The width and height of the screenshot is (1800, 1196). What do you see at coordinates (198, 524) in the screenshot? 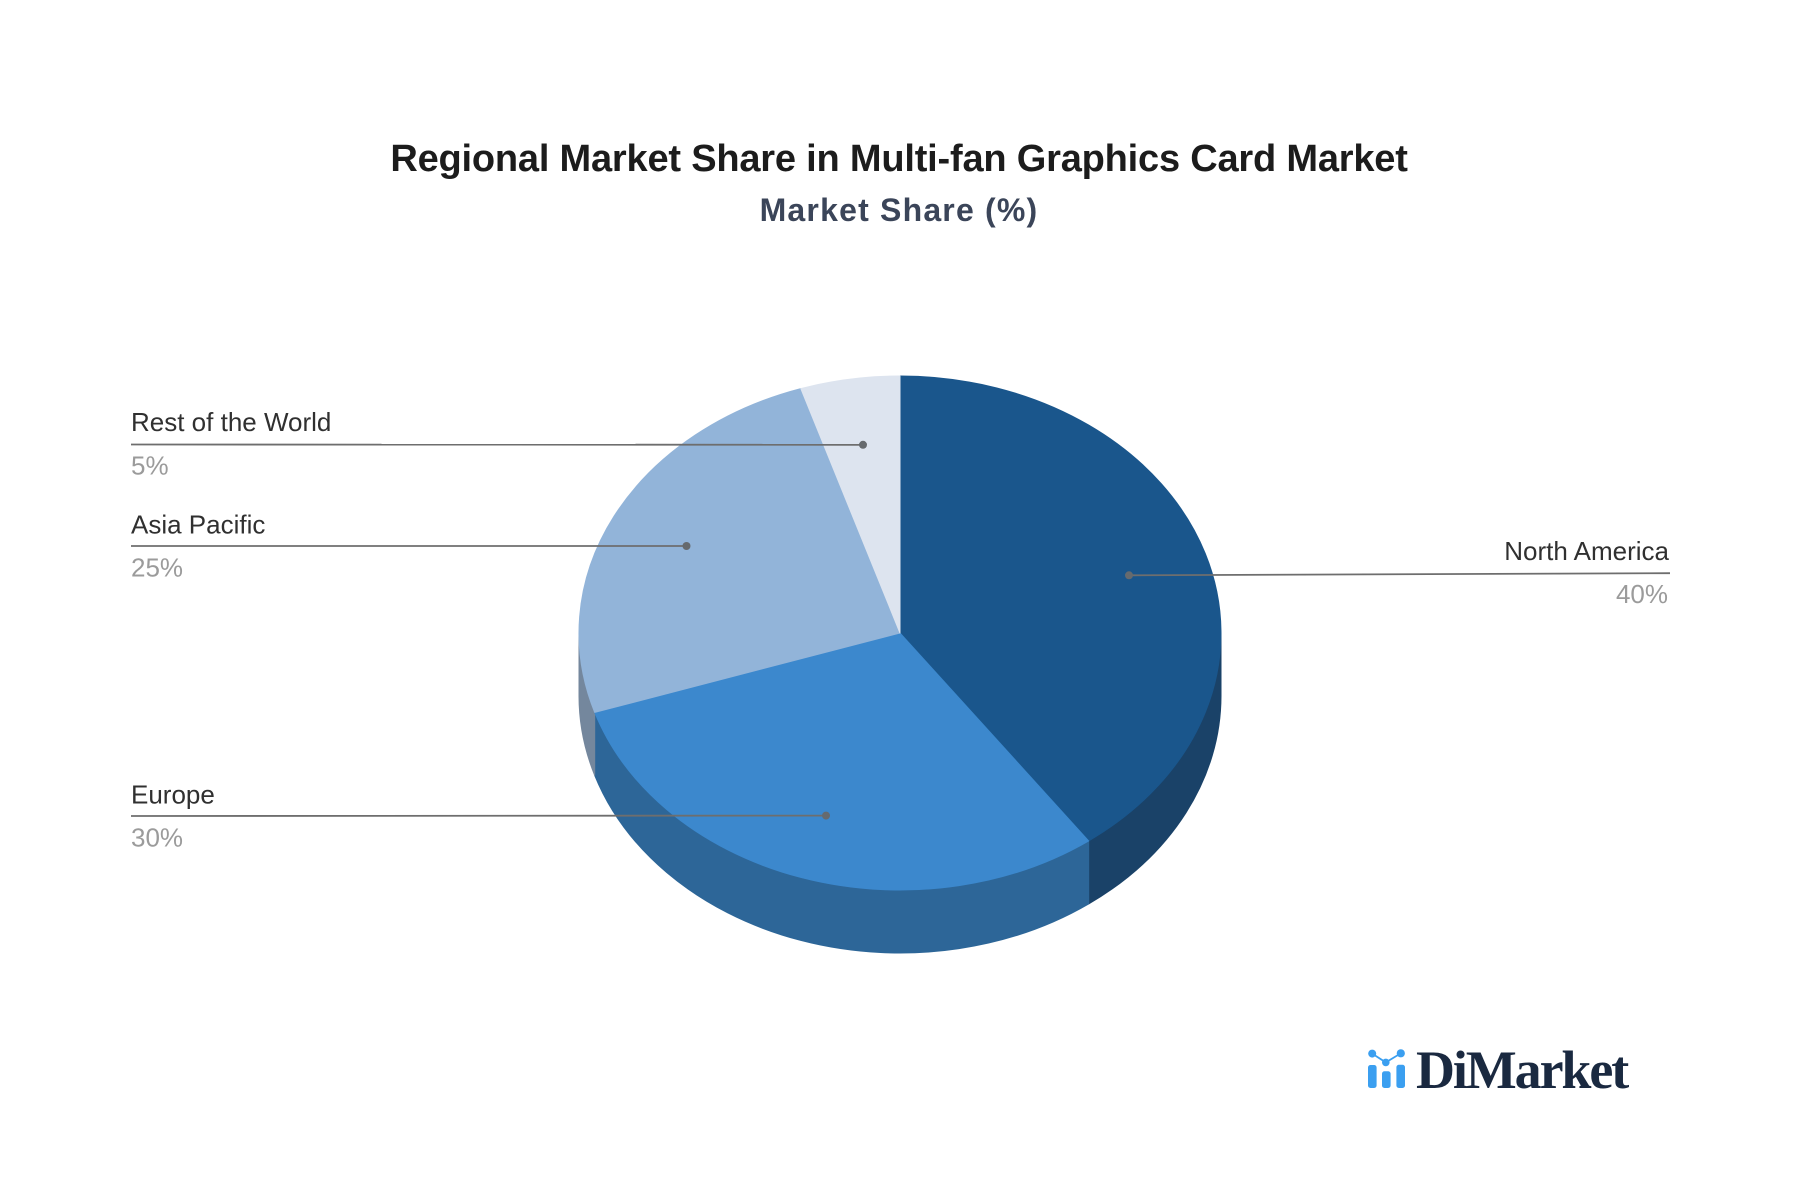
I see `svg-text: Asia Pacific` at bounding box center [198, 524].